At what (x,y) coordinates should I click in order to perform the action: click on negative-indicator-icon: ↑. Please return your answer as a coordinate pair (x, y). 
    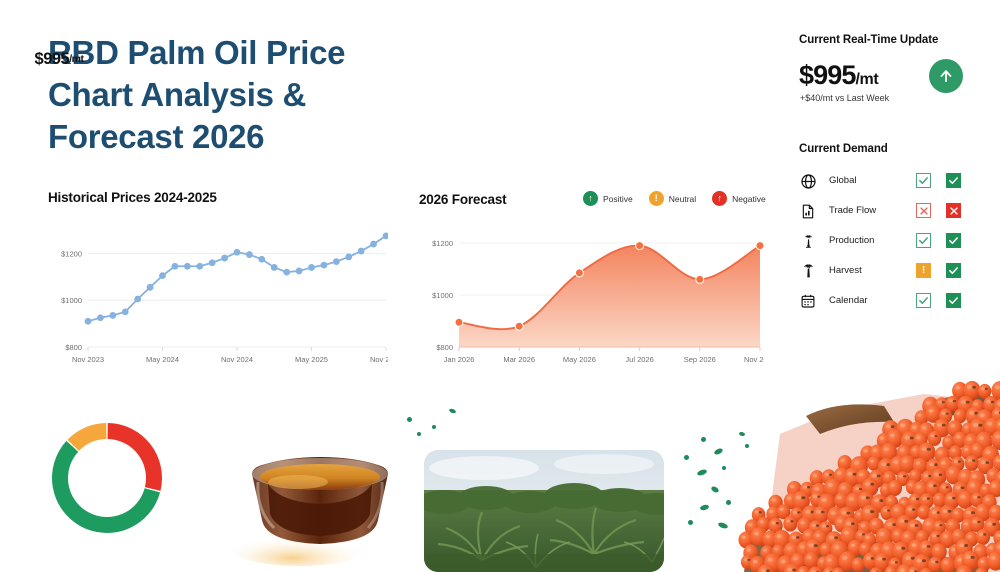
    Looking at the image, I should click on (720, 198).